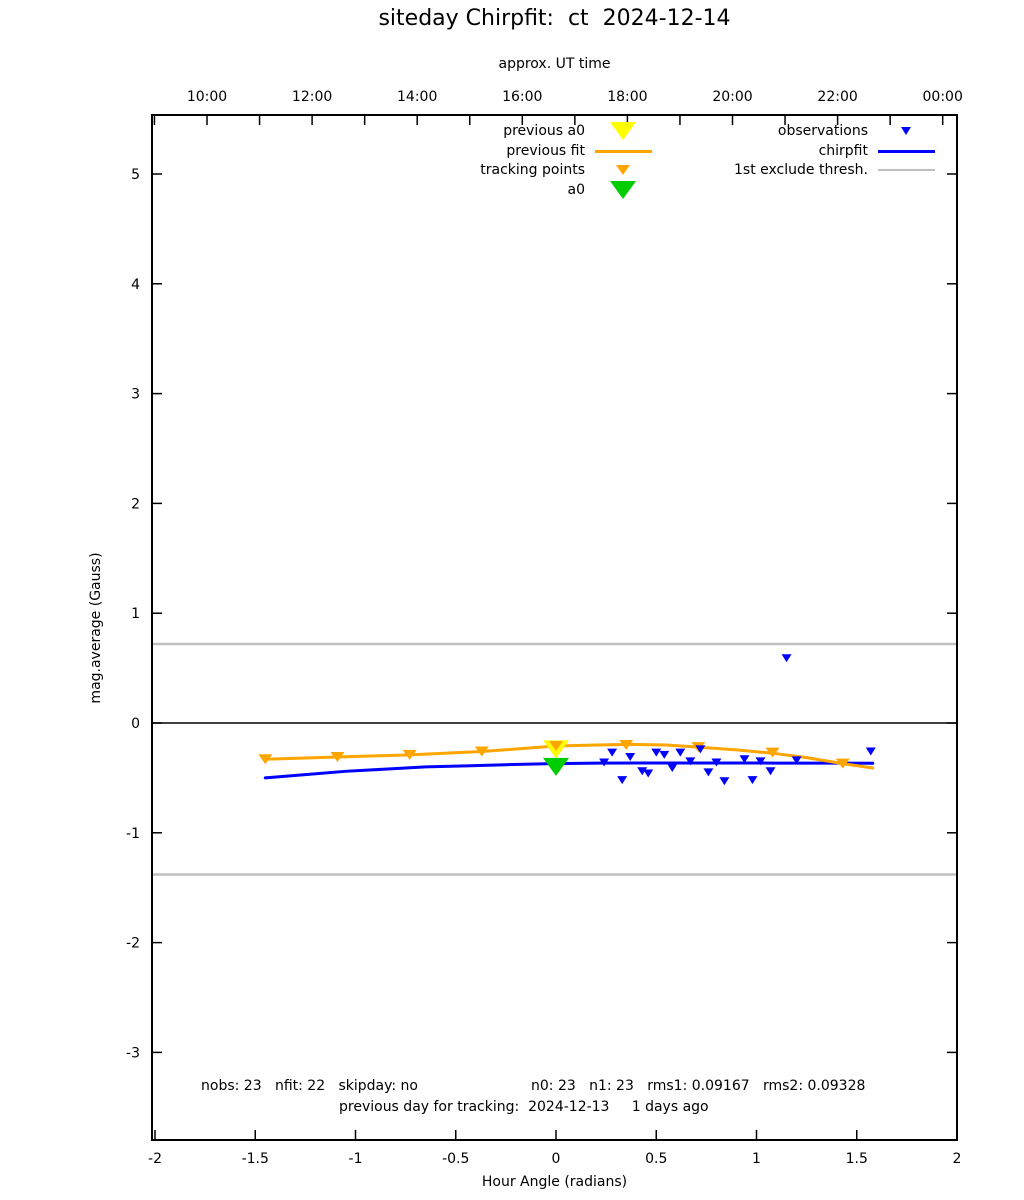 This screenshot has height=1200, width=1024. I want to click on x-tick-label: -1, so click(356, 1159).